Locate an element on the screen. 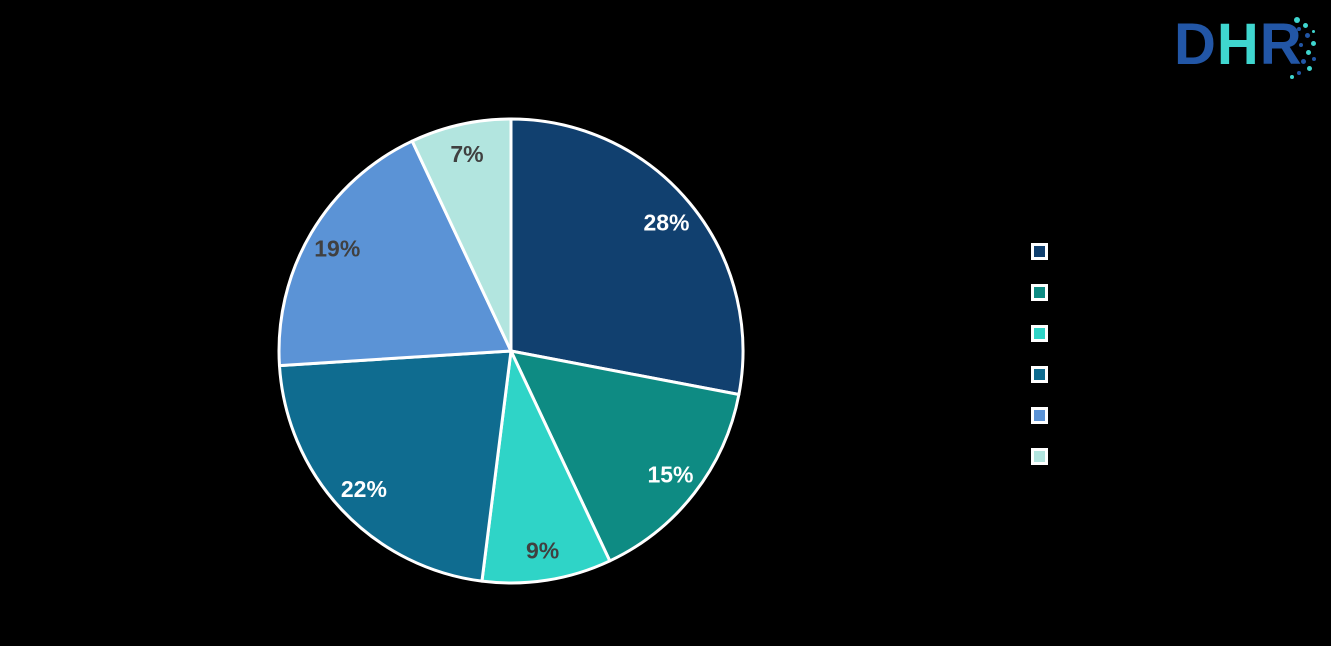 The image size is (1331, 646). dhr-logo: DHR is located at coordinates (1248, 53).